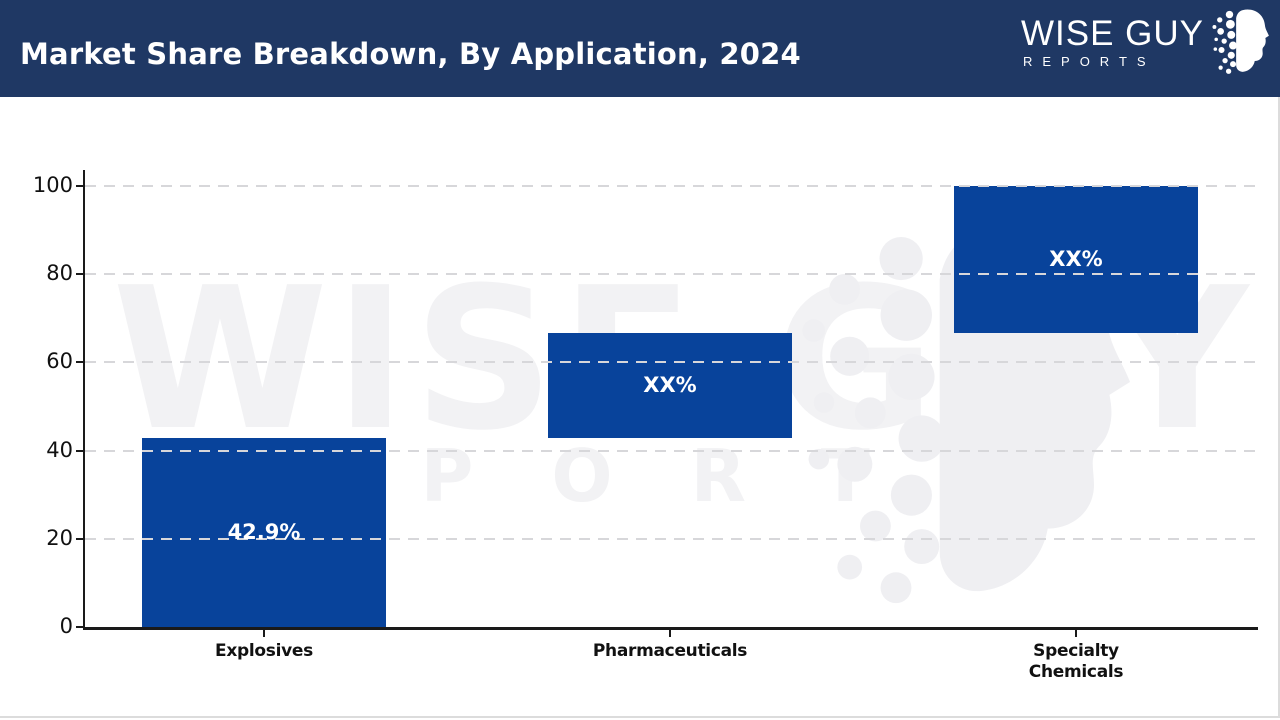 The image size is (1280, 720). Describe the element at coordinates (1240, 41) in the screenshot. I see `logo-face-icon` at that location.